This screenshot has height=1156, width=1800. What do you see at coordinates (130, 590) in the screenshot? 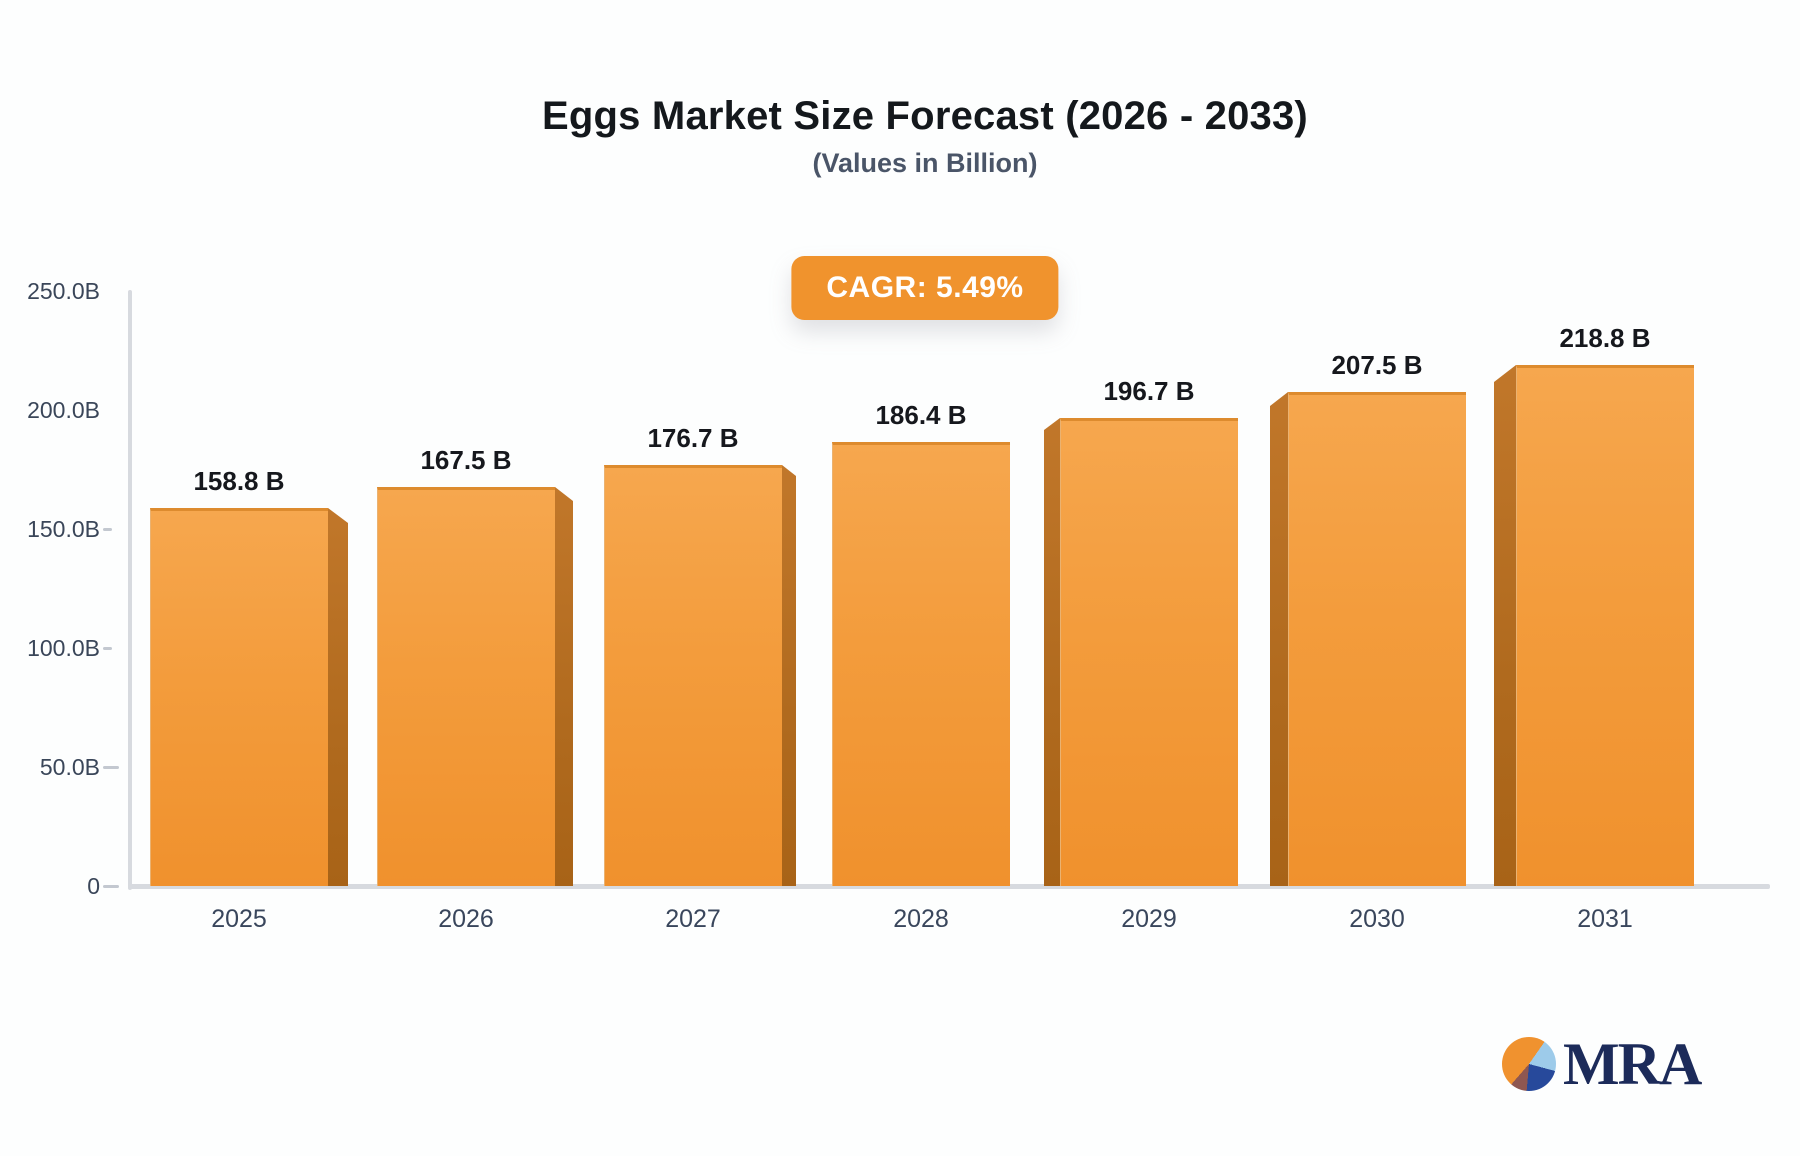
I see `y-axis-line` at bounding box center [130, 590].